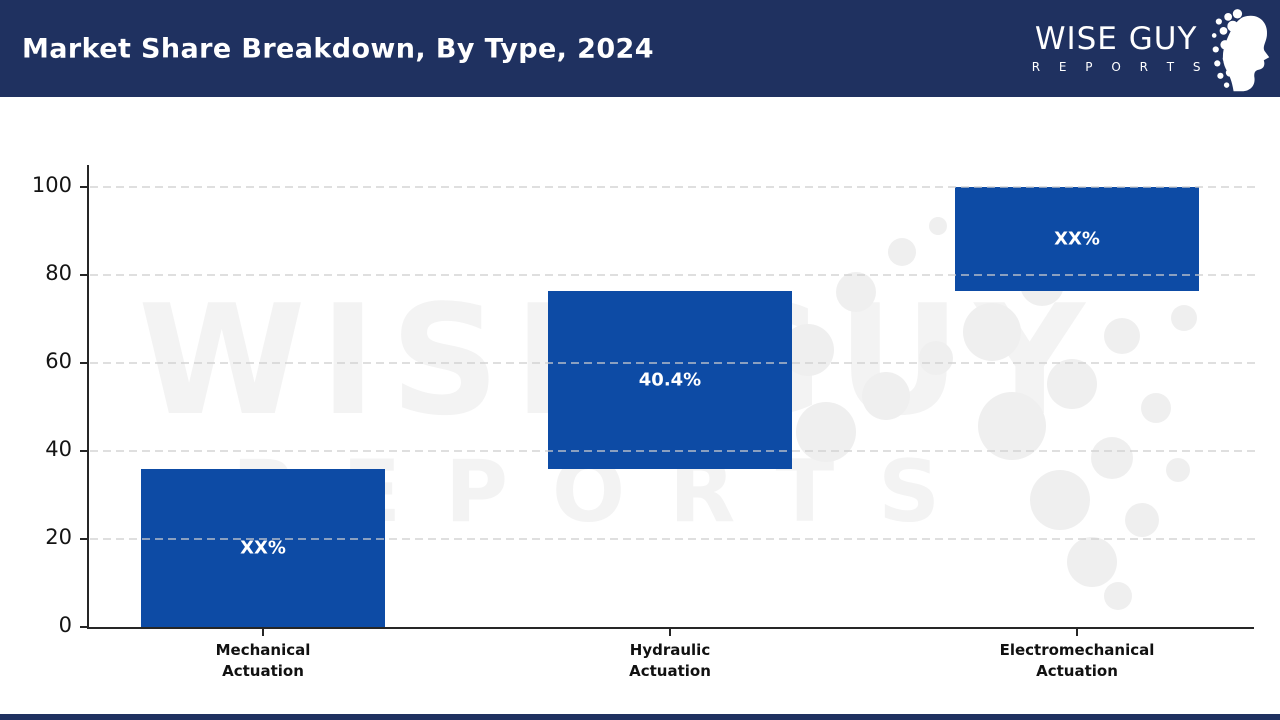  I want to click on bar-value-label-3: XX%, so click(1077, 239).